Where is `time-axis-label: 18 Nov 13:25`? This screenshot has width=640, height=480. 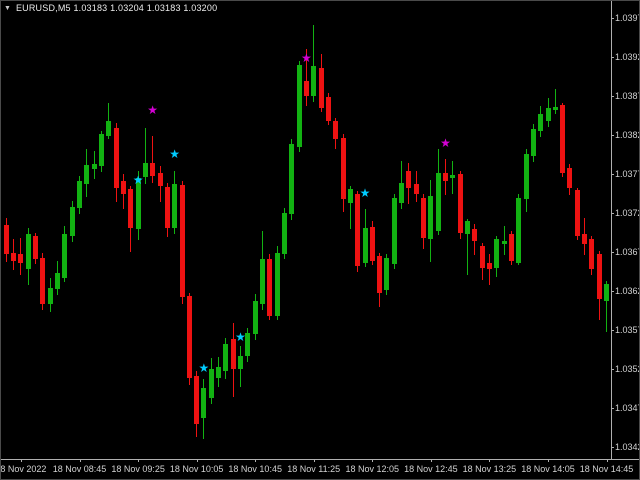
time-axis-label: 18 Nov 13:25 is located at coordinates (489, 469).